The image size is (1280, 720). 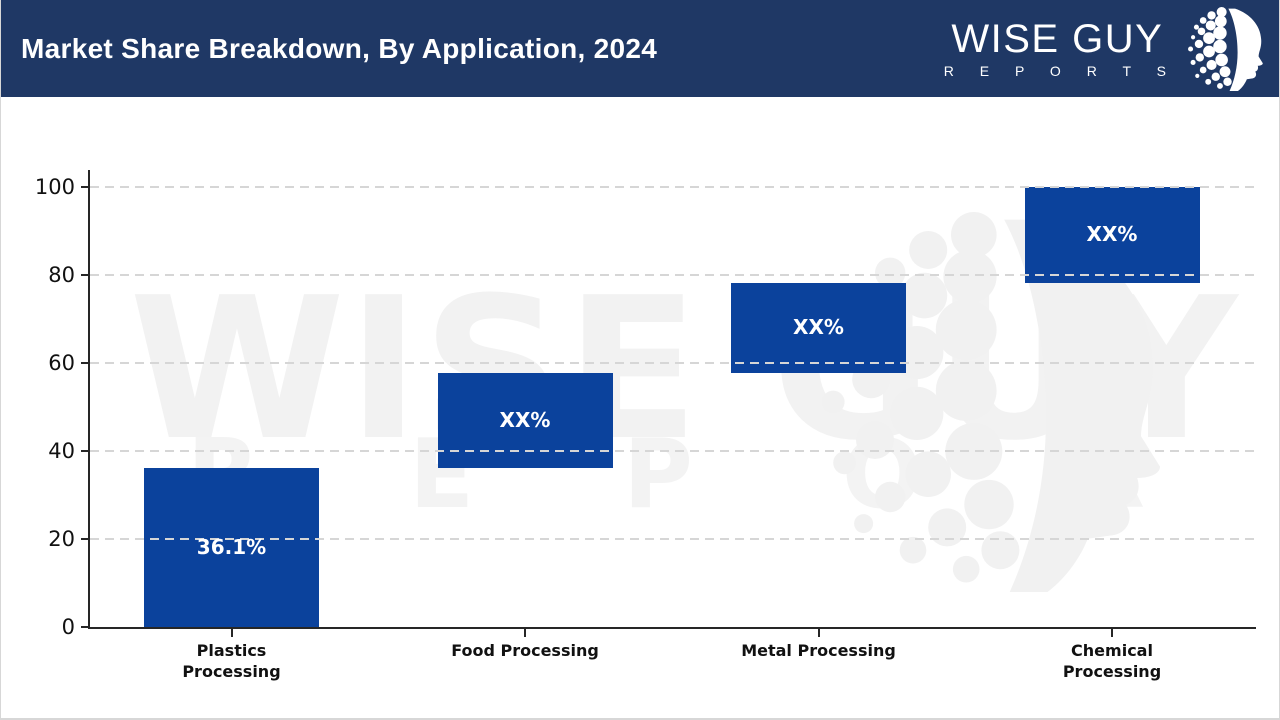 What do you see at coordinates (61, 363) in the screenshot?
I see `y-tick-label: 60` at bounding box center [61, 363].